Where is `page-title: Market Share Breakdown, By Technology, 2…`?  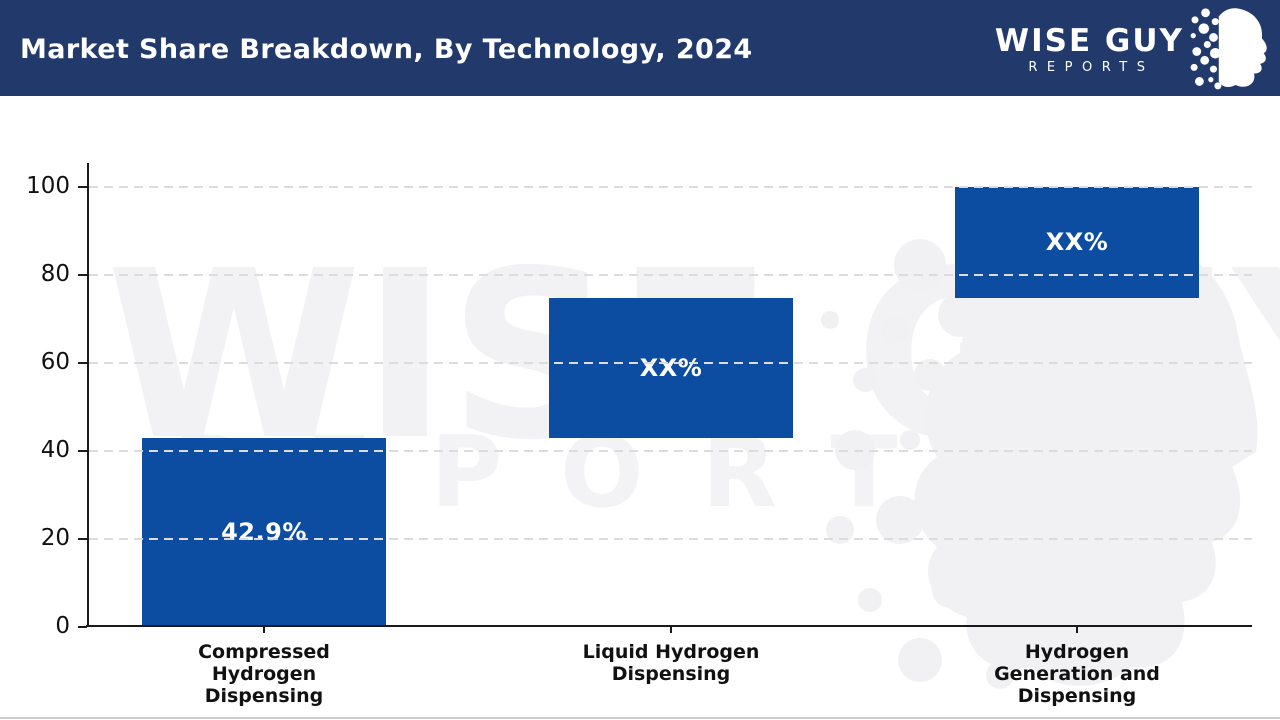
page-title: Market Share Breakdown, By Technology, 2… is located at coordinates (386, 49).